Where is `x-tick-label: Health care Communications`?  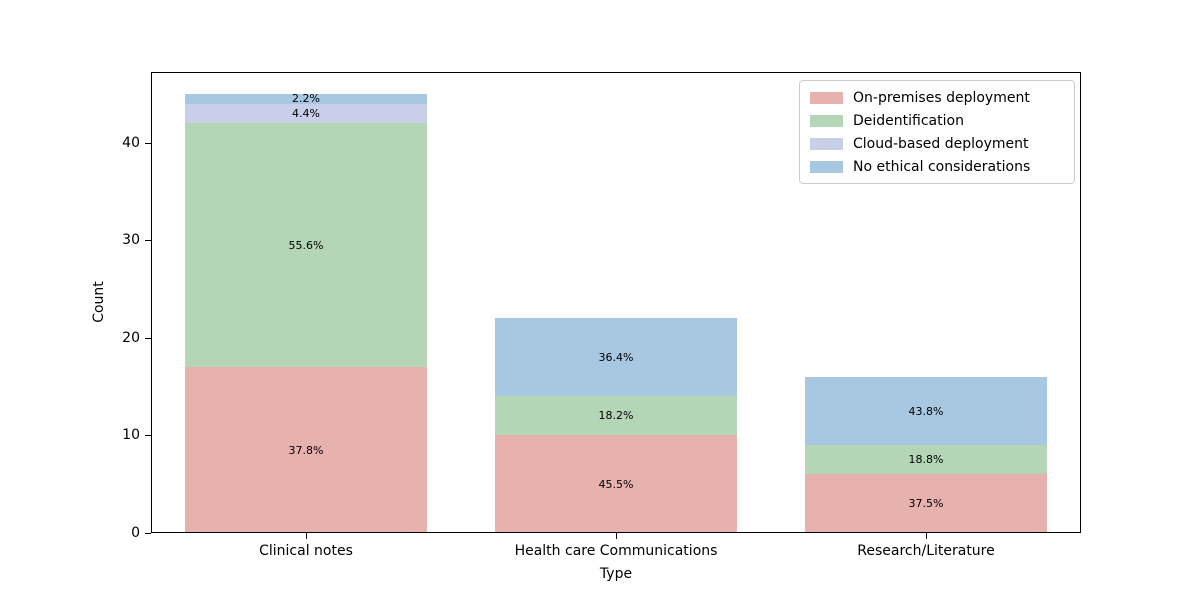 x-tick-label: Health care Communications is located at coordinates (616, 551).